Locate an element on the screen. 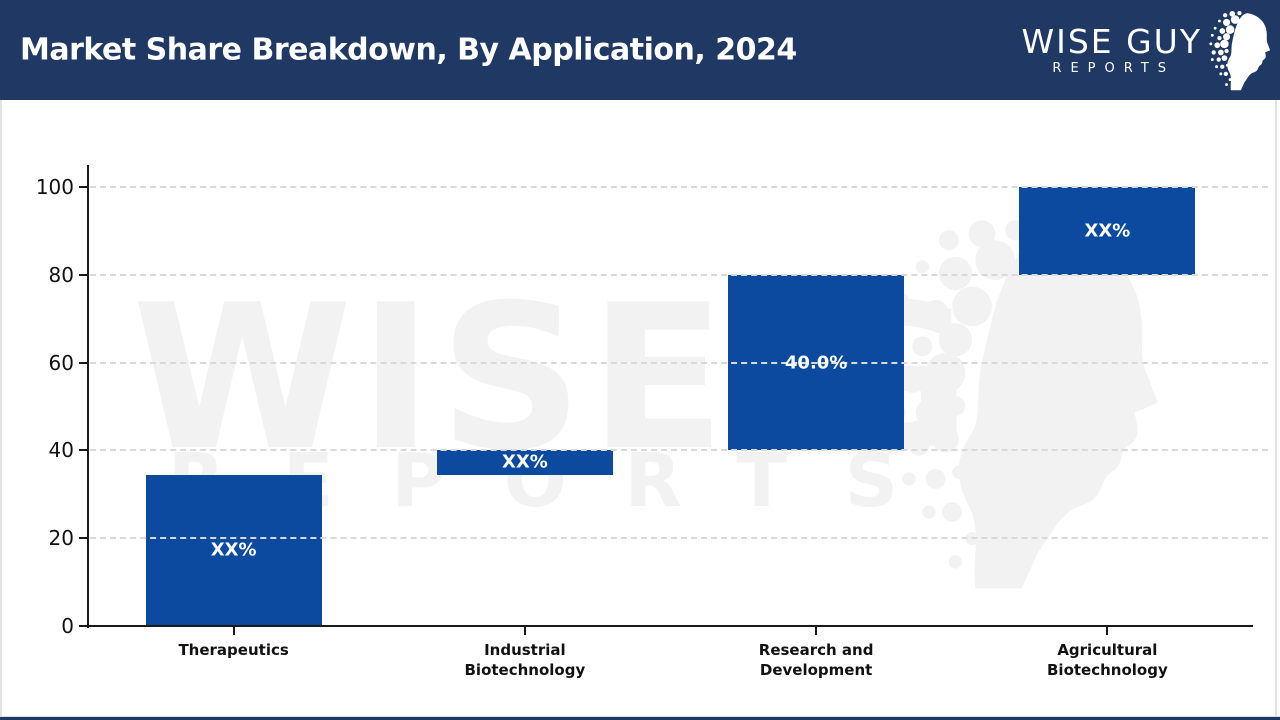 This screenshot has width=1280, height=720. x-tick-label-industrial-biotechnology: Industrial Biotechnology is located at coordinates (525, 660).